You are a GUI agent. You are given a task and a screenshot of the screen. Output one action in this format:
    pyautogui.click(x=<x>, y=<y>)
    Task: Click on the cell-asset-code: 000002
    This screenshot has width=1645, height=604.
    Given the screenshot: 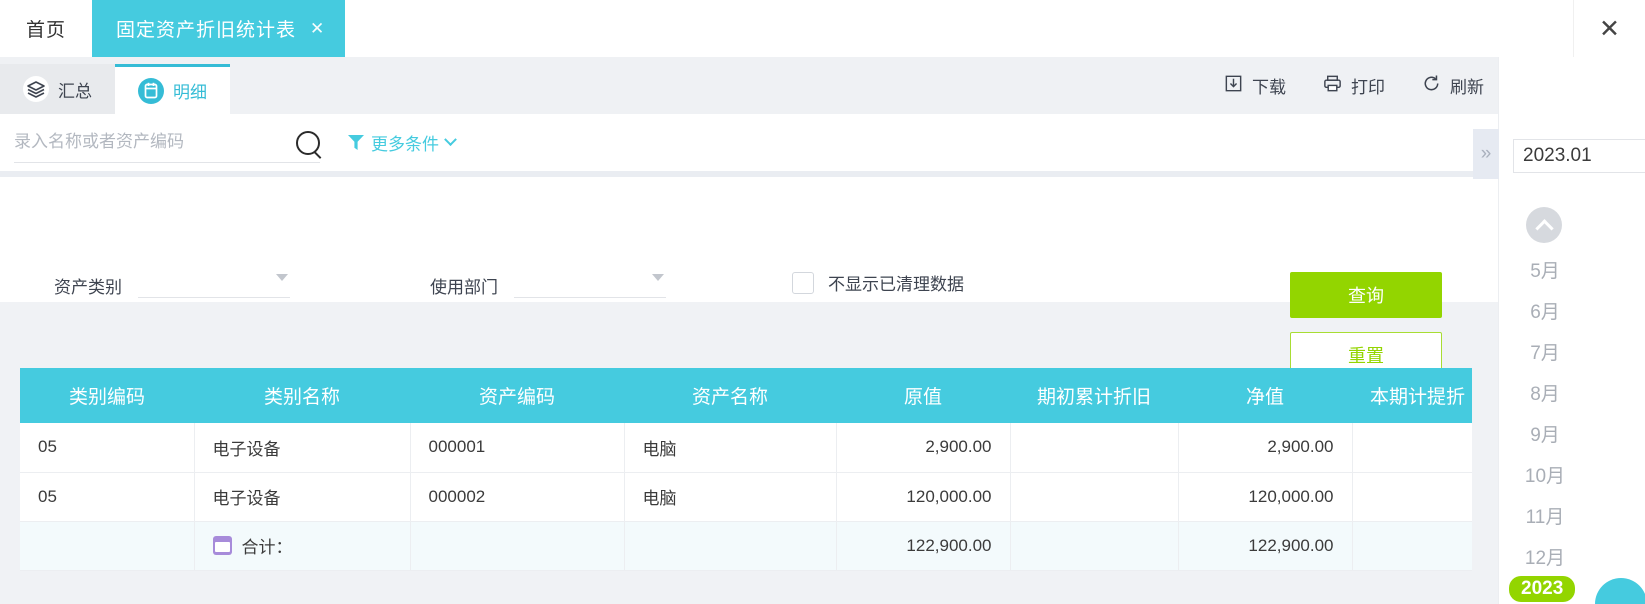 What is the action you would take?
    pyautogui.click(x=517, y=497)
    